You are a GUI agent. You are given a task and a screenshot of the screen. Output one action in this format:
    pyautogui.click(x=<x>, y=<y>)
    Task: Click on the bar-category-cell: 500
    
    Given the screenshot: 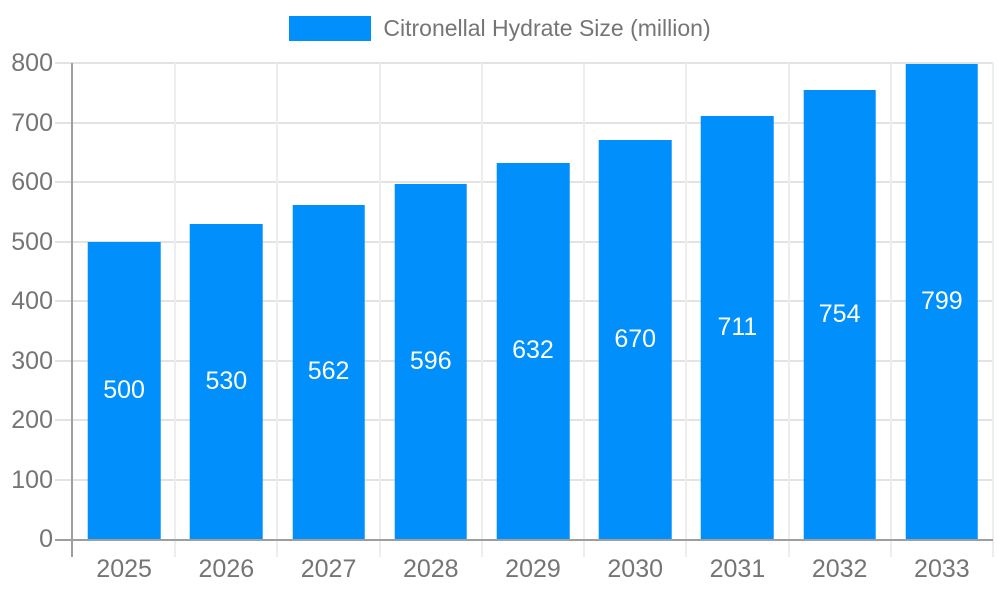 What is the action you would take?
    pyautogui.click(x=124, y=301)
    